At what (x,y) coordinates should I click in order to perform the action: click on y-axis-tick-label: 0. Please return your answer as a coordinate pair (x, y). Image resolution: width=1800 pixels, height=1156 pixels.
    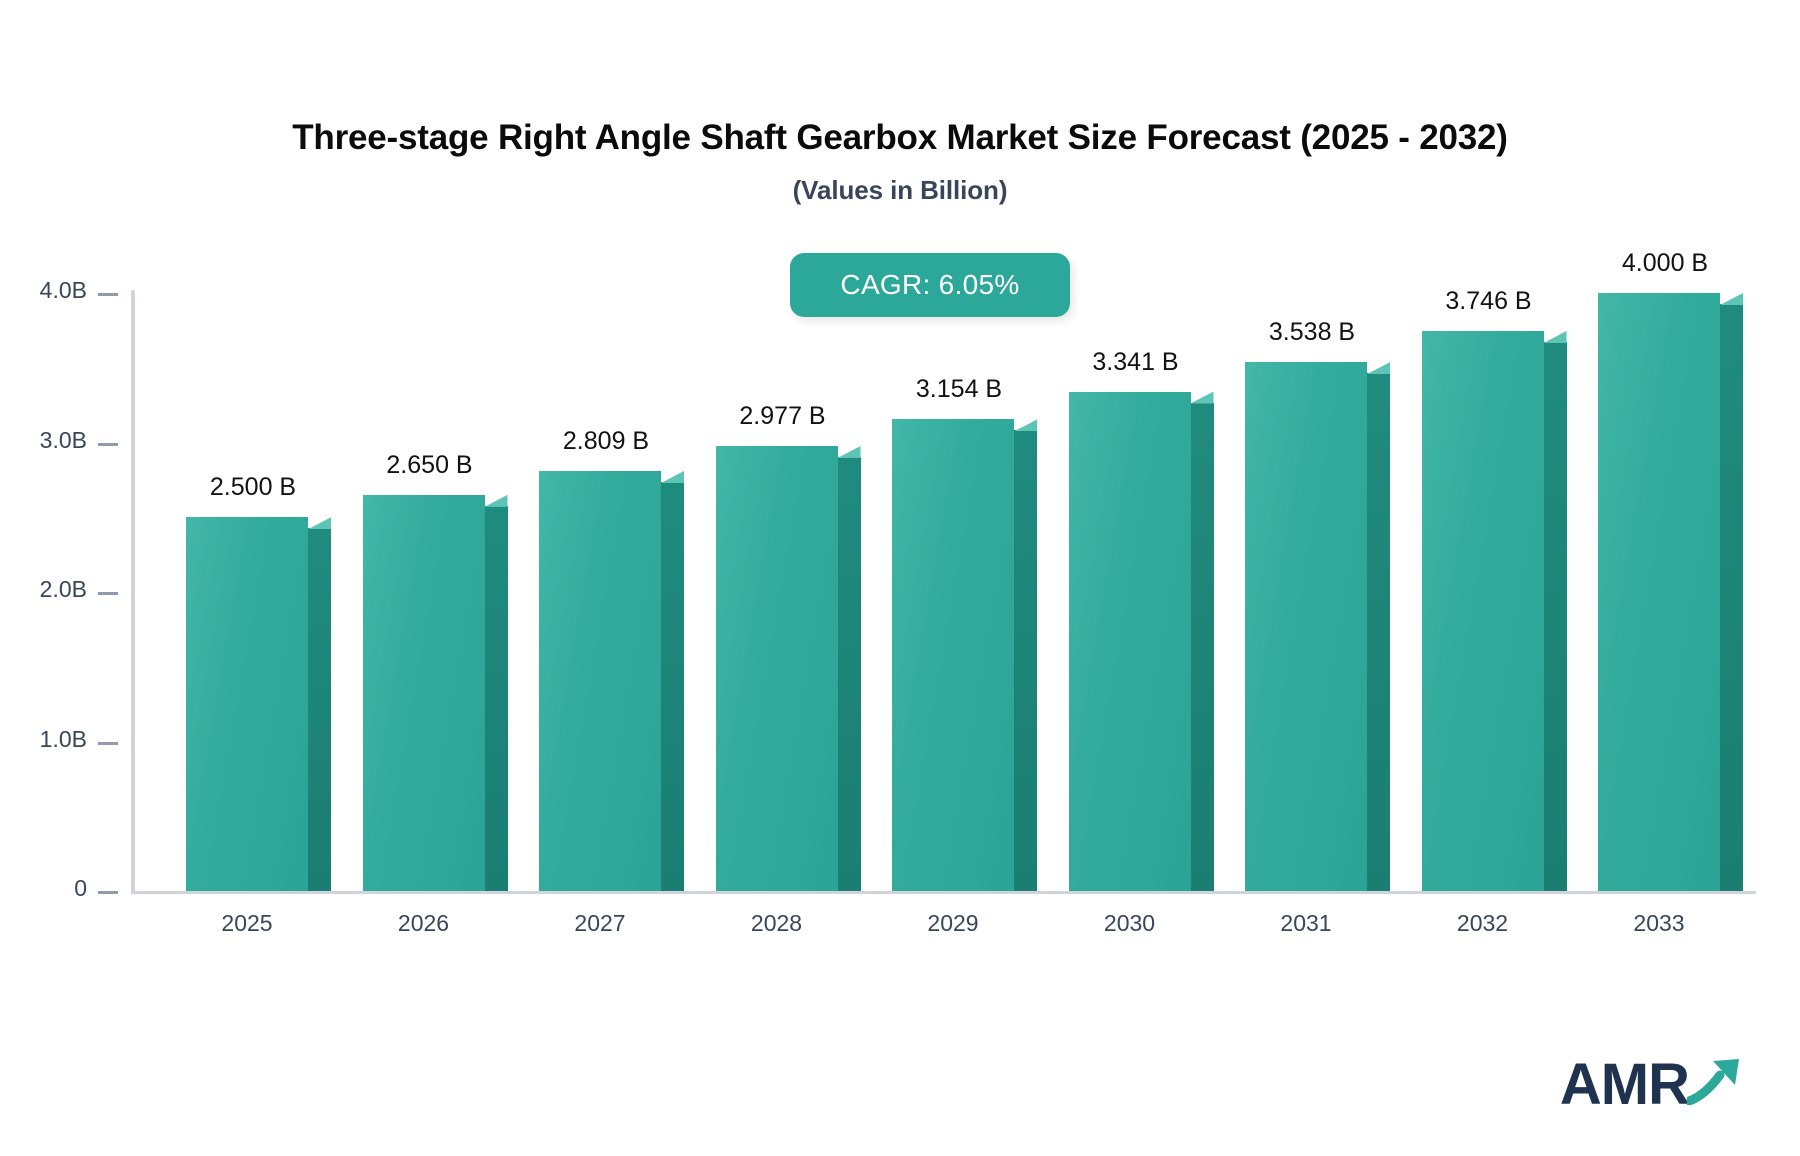
    Looking at the image, I should click on (80, 888).